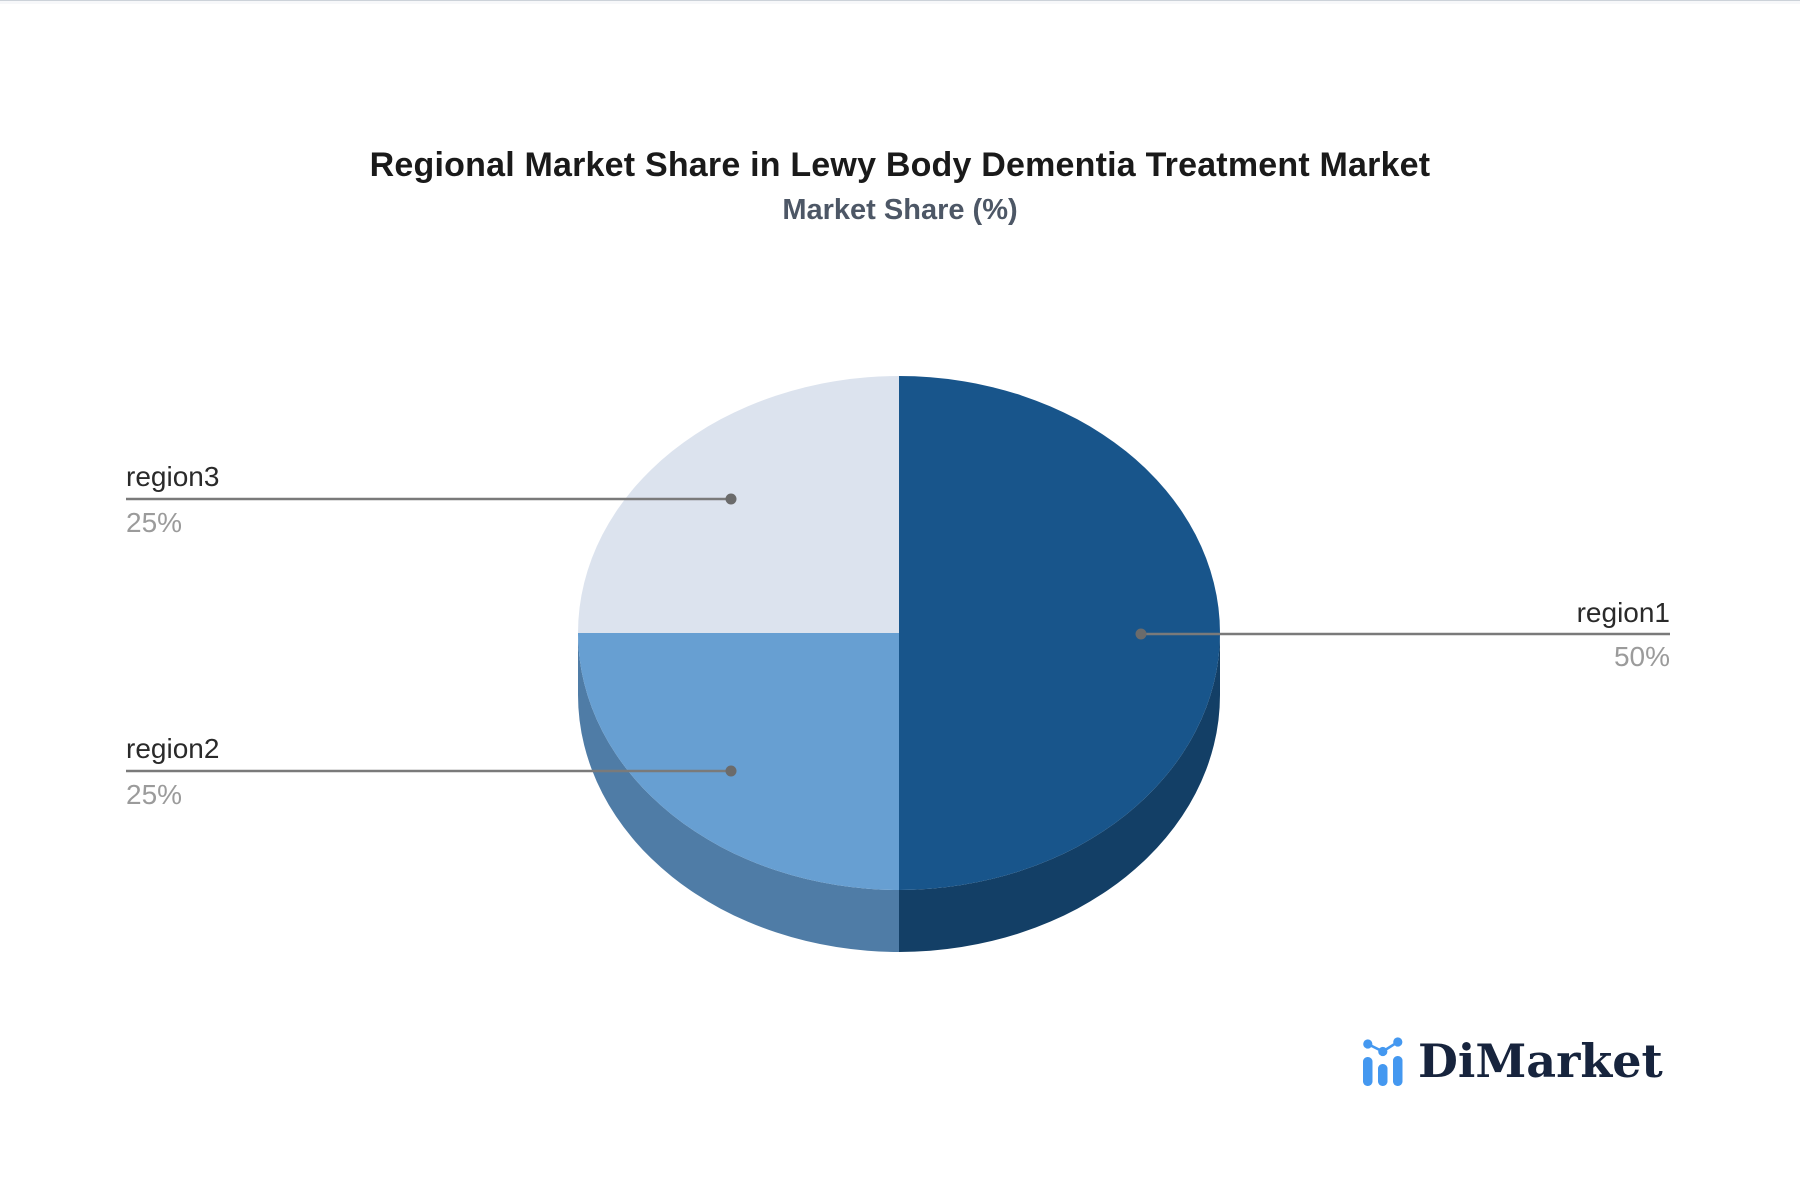 This screenshot has width=1800, height=1196. Describe the element at coordinates (738, 504) in the screenshot. I see `pie-slice-region3` at that location.